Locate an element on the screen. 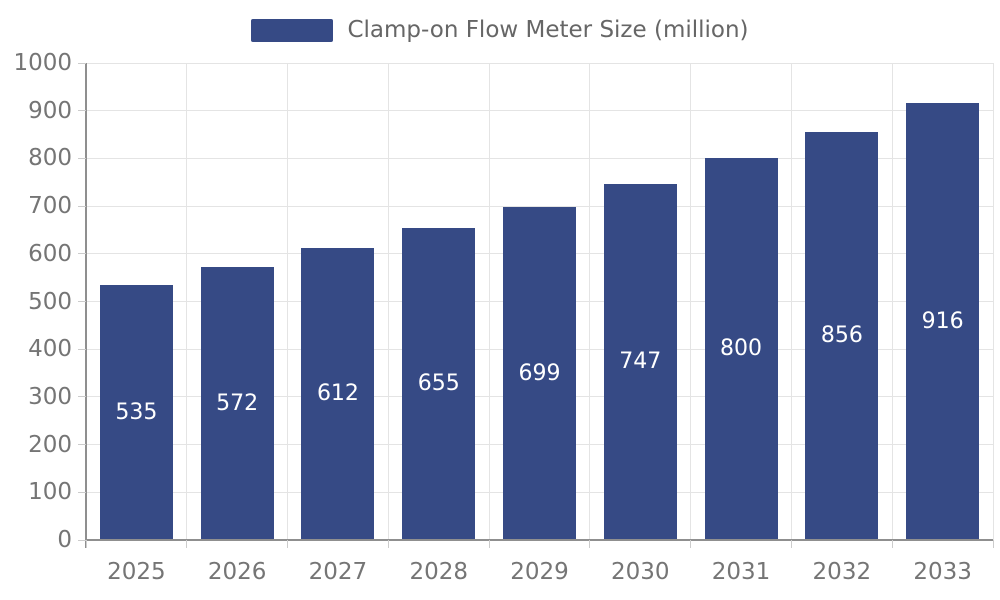 The height and width of the screenshot is (600, 1000). bar: 800 is located at coordinates (741, 349).